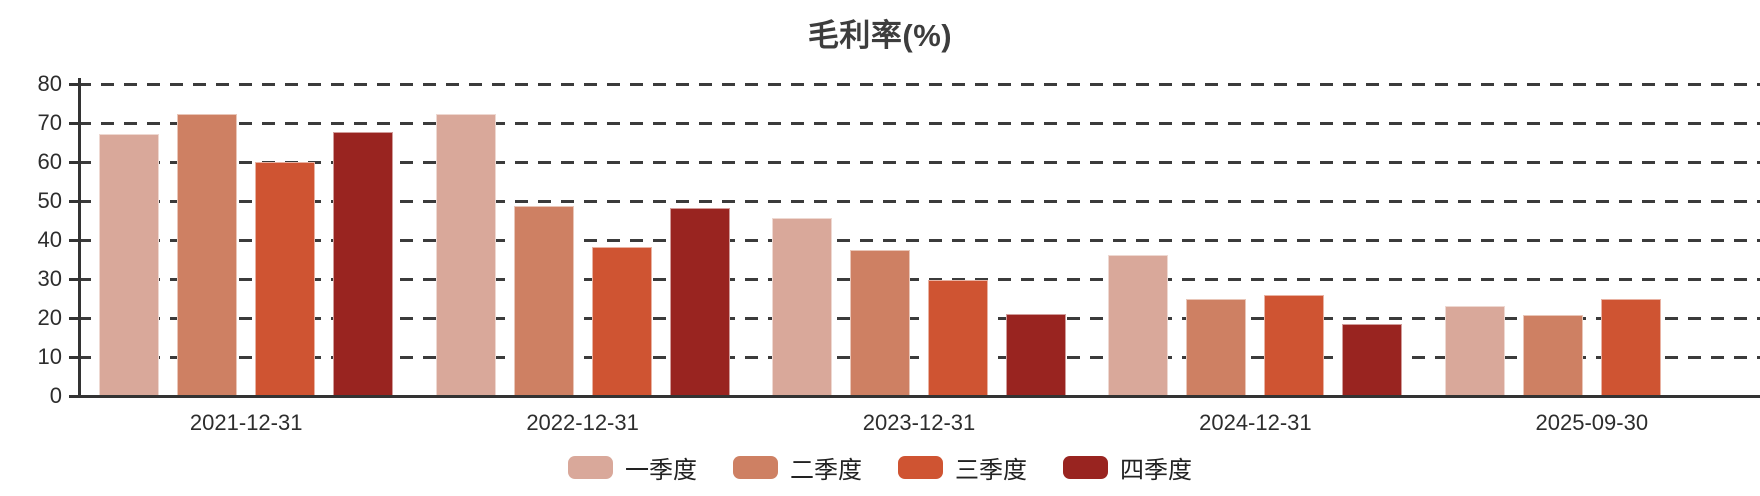  Describe the element at coordinates (1474, 350) in the screenshot. I see `bar-2025-09-30-q1` at that location.